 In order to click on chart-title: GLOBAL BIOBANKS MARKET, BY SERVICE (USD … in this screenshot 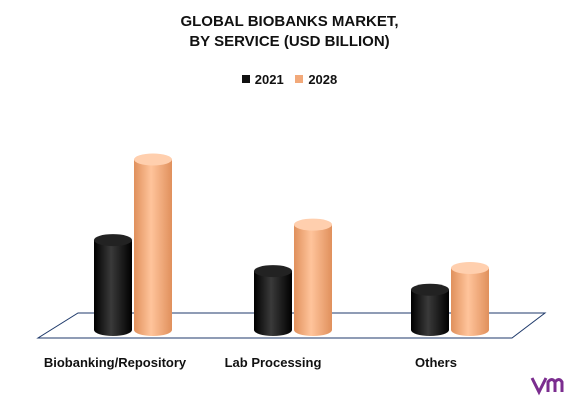, I will do `click(289, 32)`.